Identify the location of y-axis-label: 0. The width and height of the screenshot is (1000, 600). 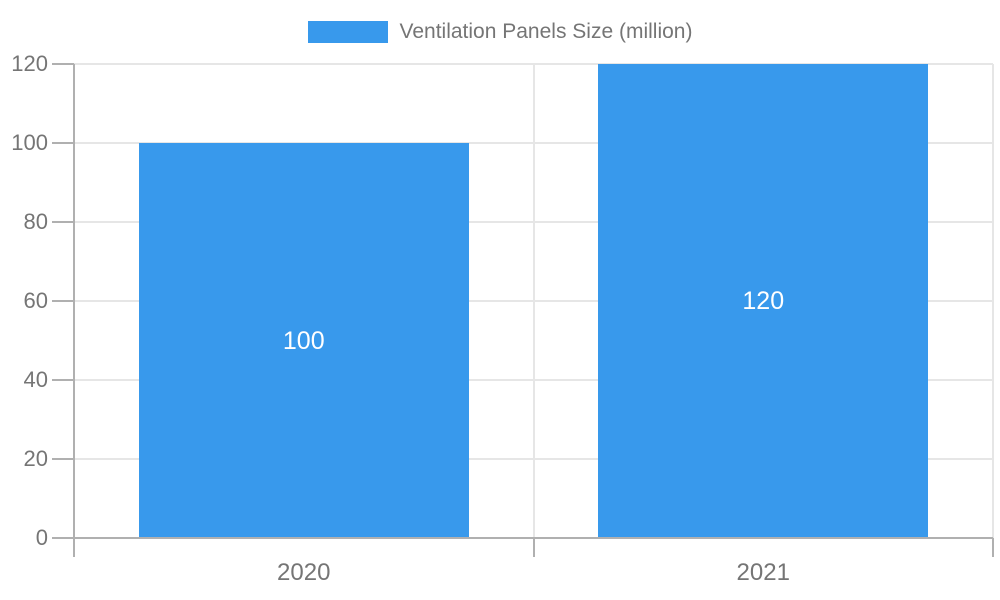
(41, 537).